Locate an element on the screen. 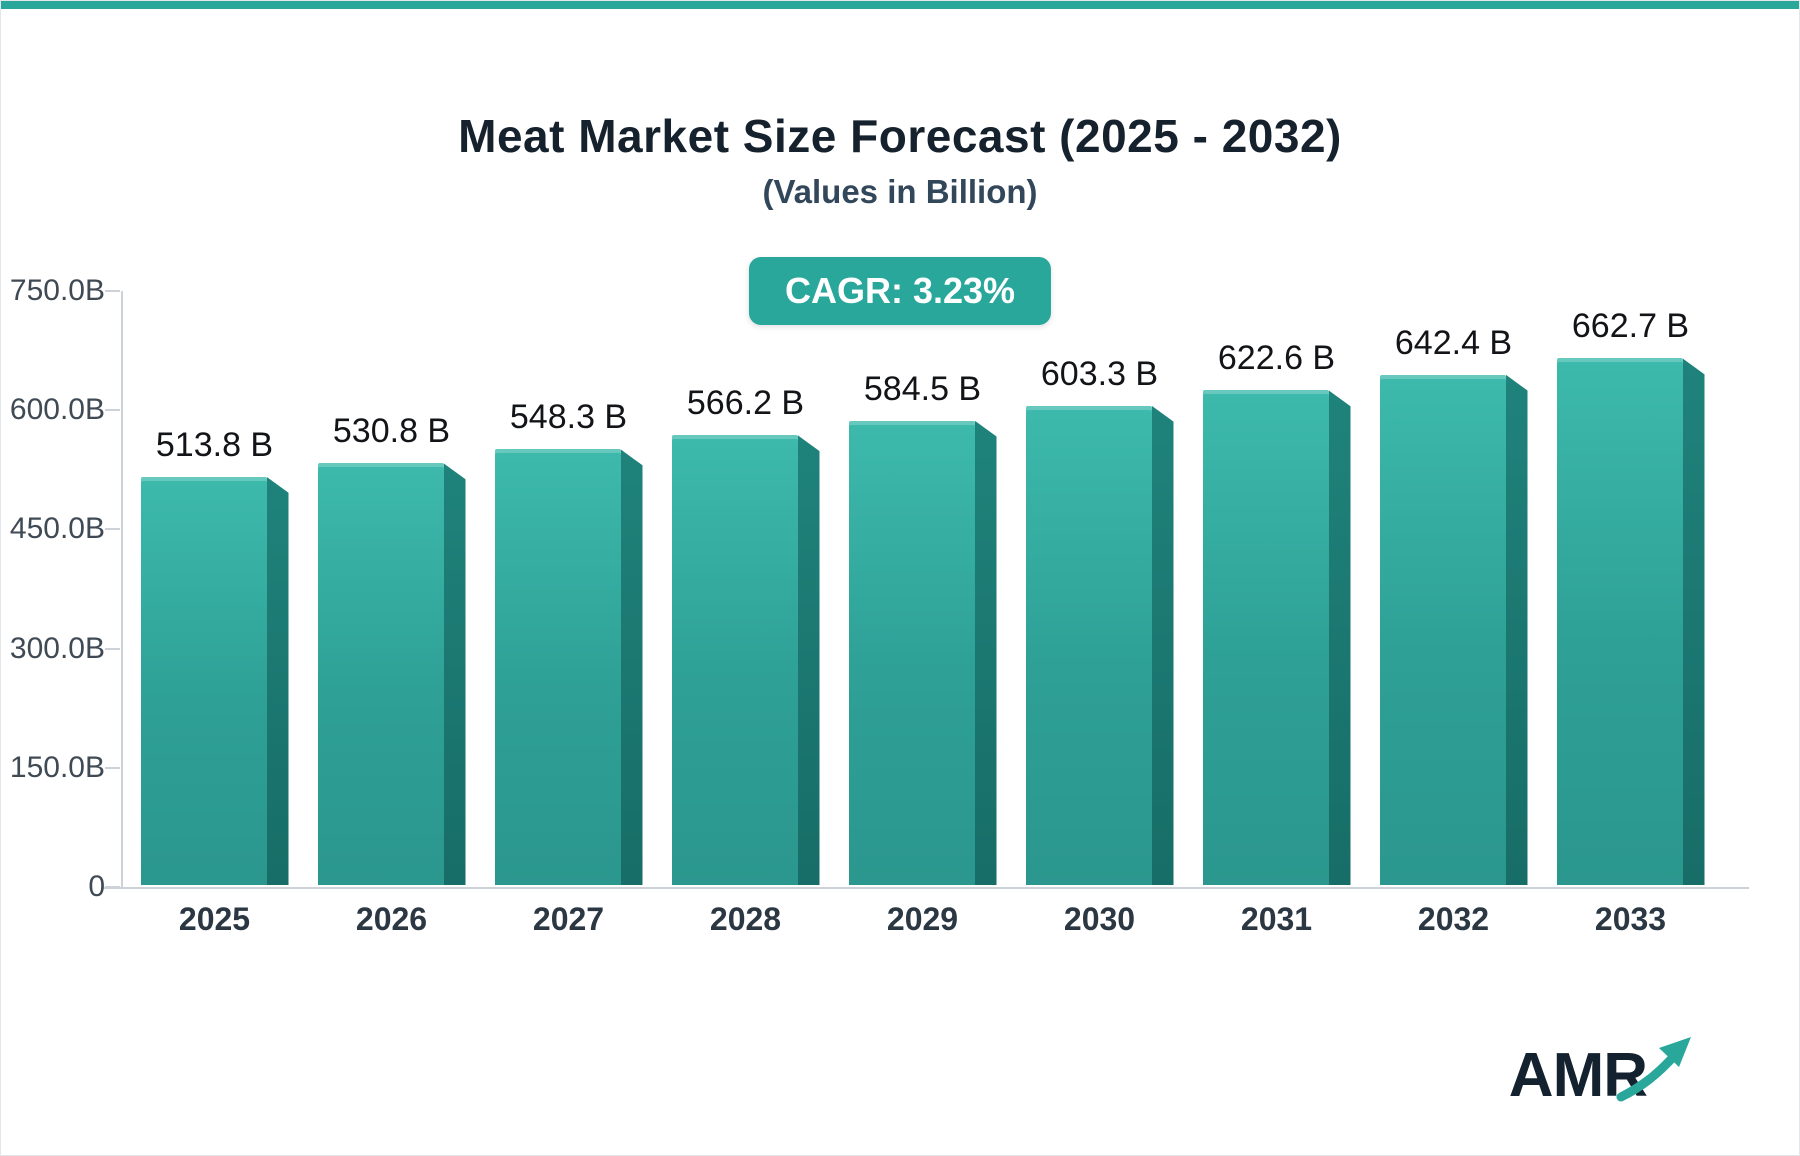  cagr-badge: CAGR: 3.23% is located at coordinates (900, 291).